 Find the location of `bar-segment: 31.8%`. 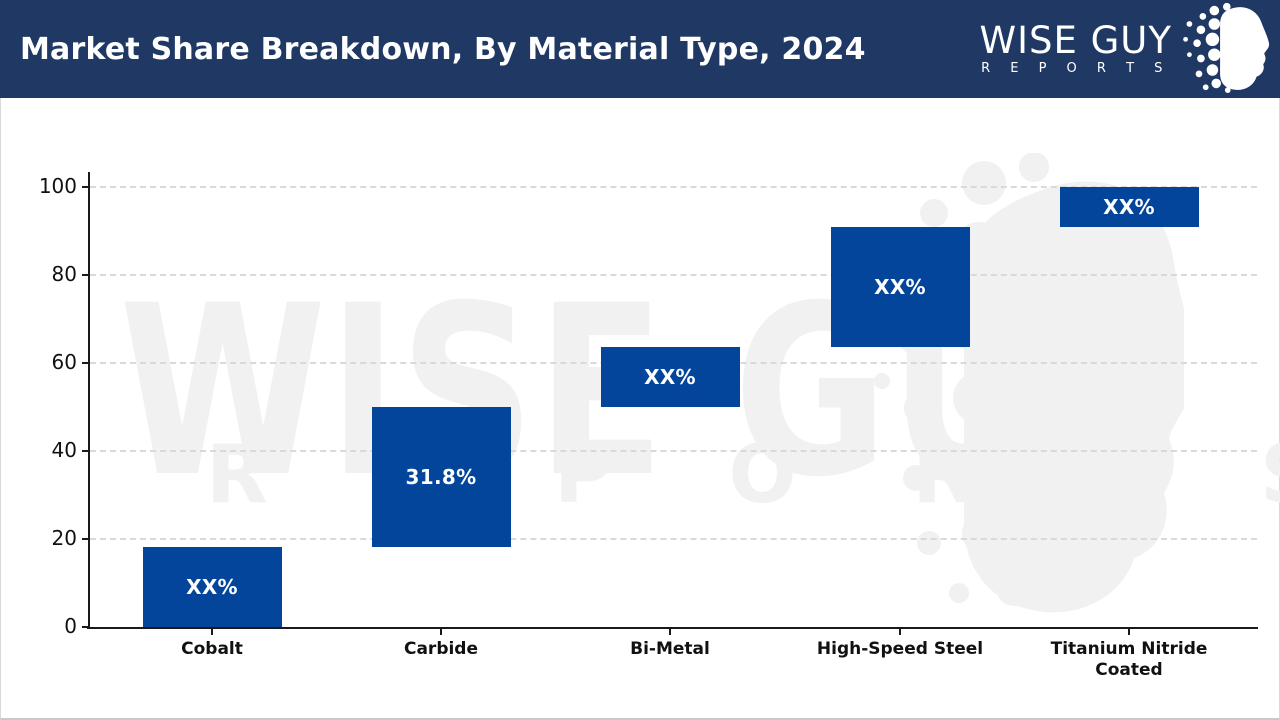

bar-segment: 31.8% is located at coordinates (441, 477).